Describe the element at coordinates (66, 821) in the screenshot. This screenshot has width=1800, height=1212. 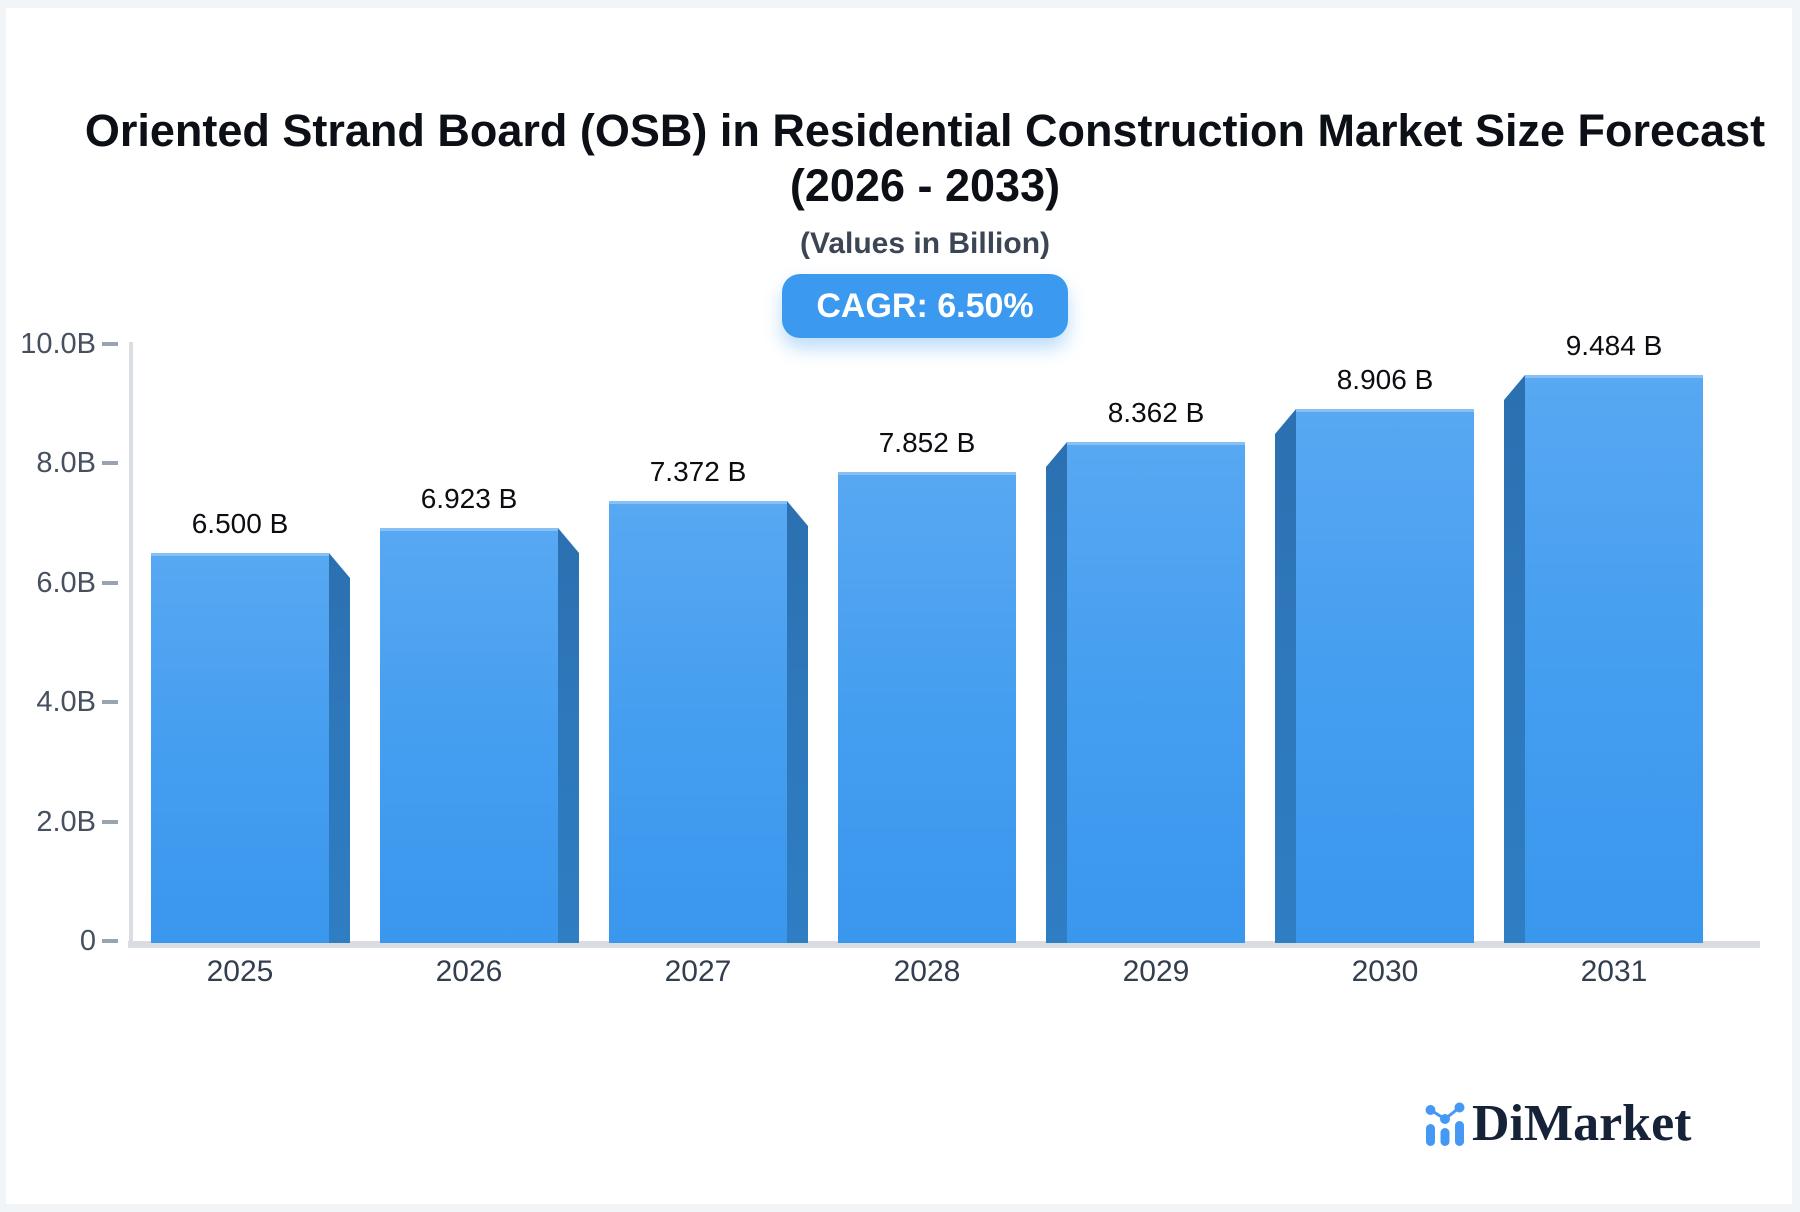
I see `y-tick-label: 2.0B` at that location.